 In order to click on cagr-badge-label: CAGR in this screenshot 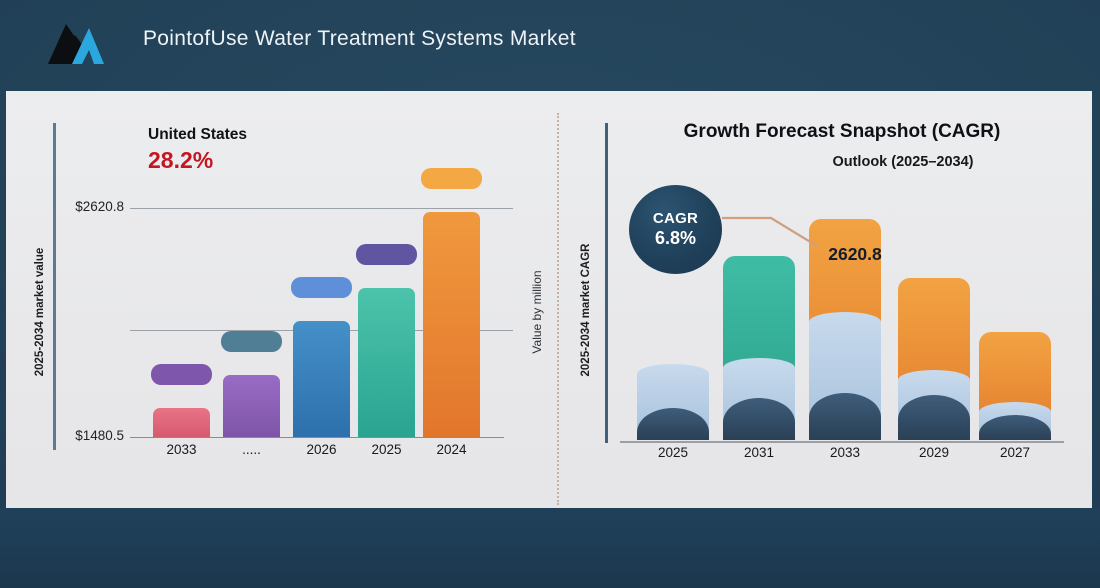, I will do `click(675, 218)`.